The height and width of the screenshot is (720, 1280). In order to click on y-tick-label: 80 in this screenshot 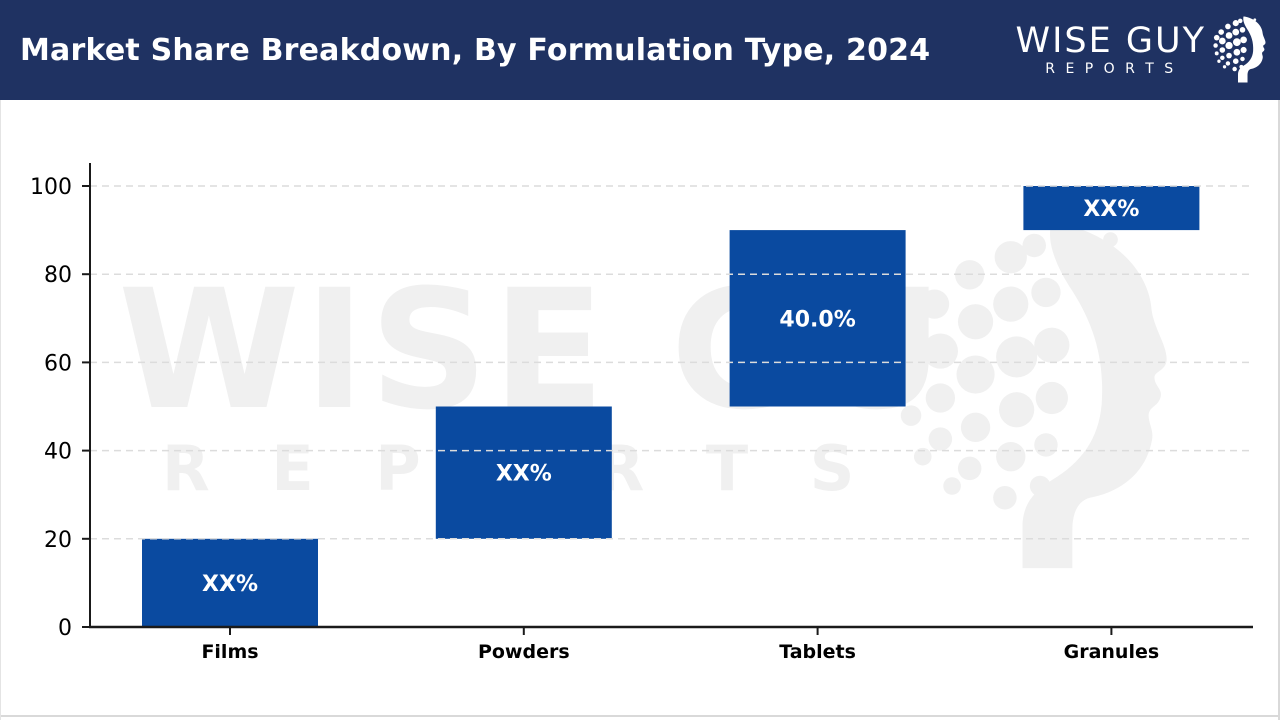, I will do `click(58, 275)`.